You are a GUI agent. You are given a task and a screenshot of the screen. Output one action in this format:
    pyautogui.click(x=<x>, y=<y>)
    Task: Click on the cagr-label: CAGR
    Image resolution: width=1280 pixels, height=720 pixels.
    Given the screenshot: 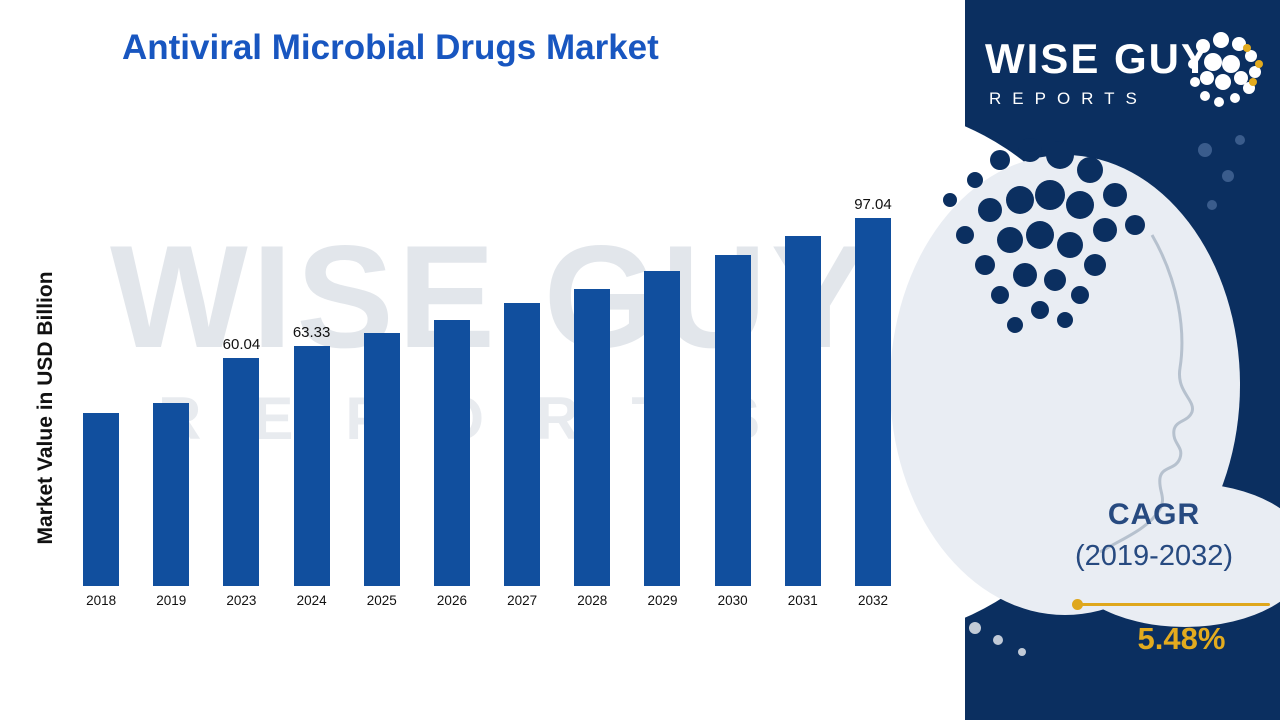 What is the action you would take?
    pyautogui.click(x=1154, y=514)
    